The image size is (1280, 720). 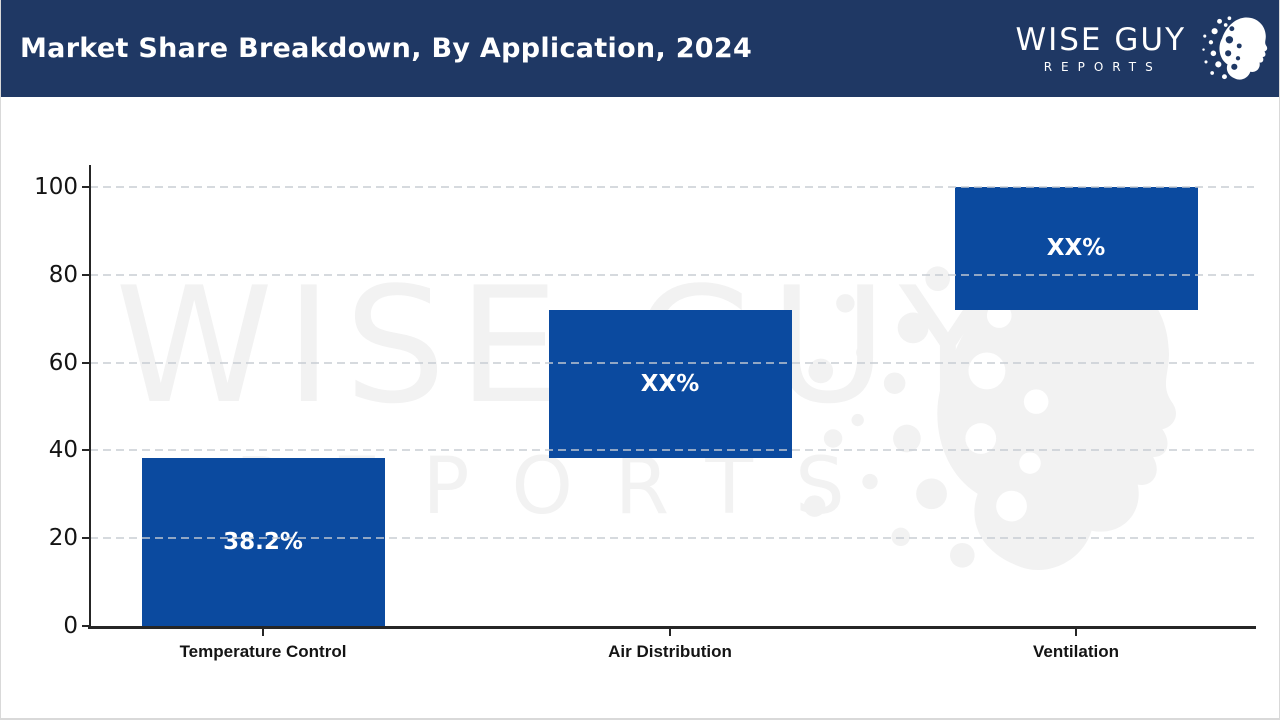 What do you see at coordinates (63, 450) in the screenshot?
I see `y-tick-label: 40` at bounding box center [63, 450].